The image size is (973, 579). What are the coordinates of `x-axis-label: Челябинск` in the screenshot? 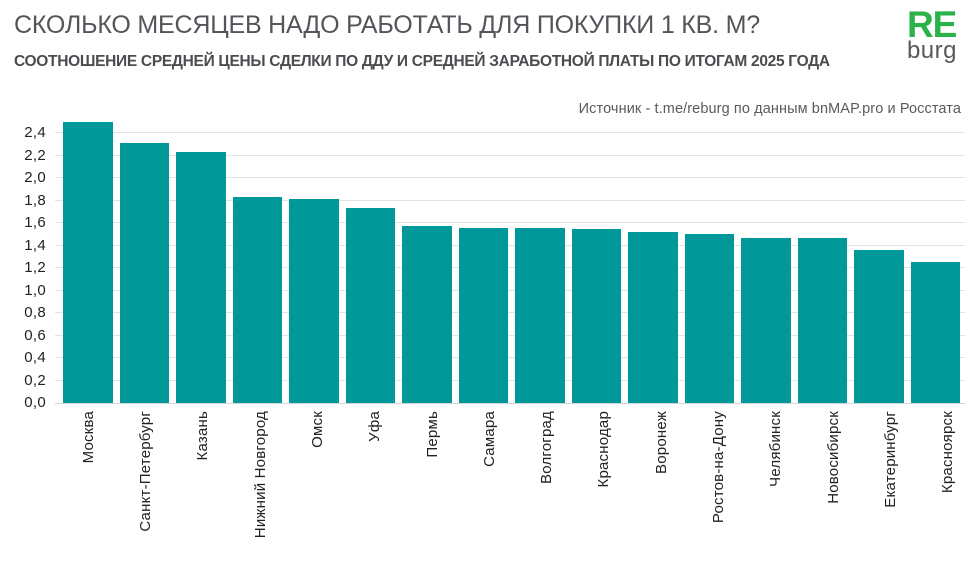 It's located at (776, 449).